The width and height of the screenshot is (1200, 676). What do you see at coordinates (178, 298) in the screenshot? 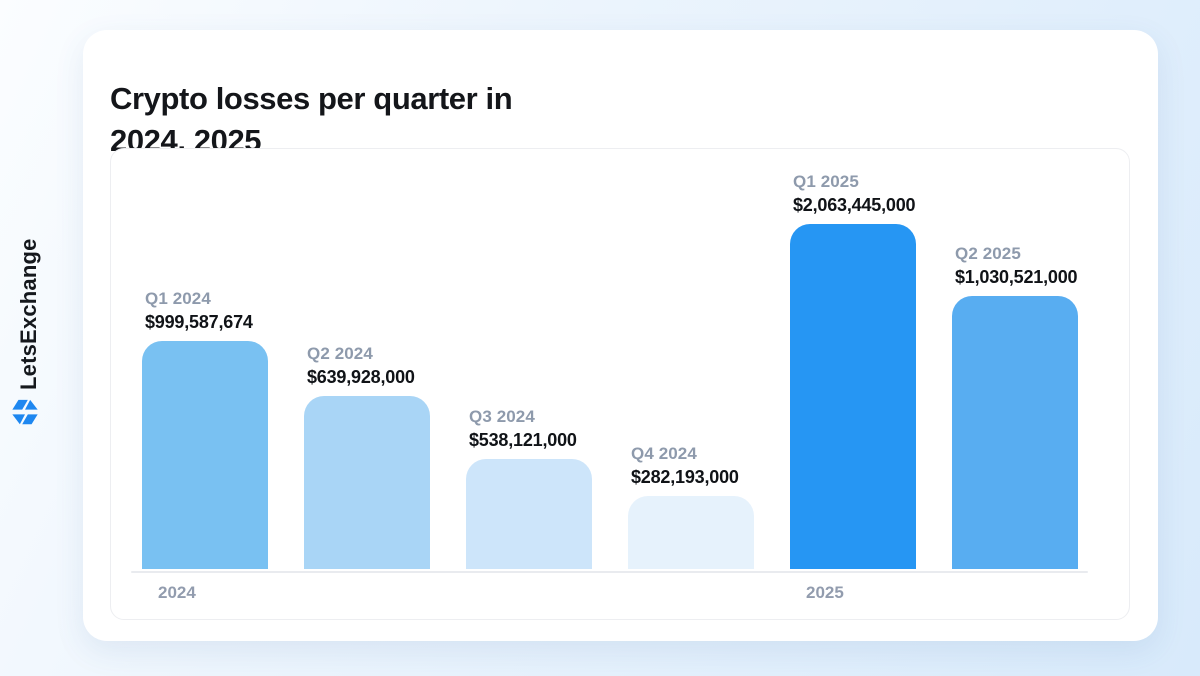
I see `bar-category-label: Q1 2024` at bounding box center [178, 298].